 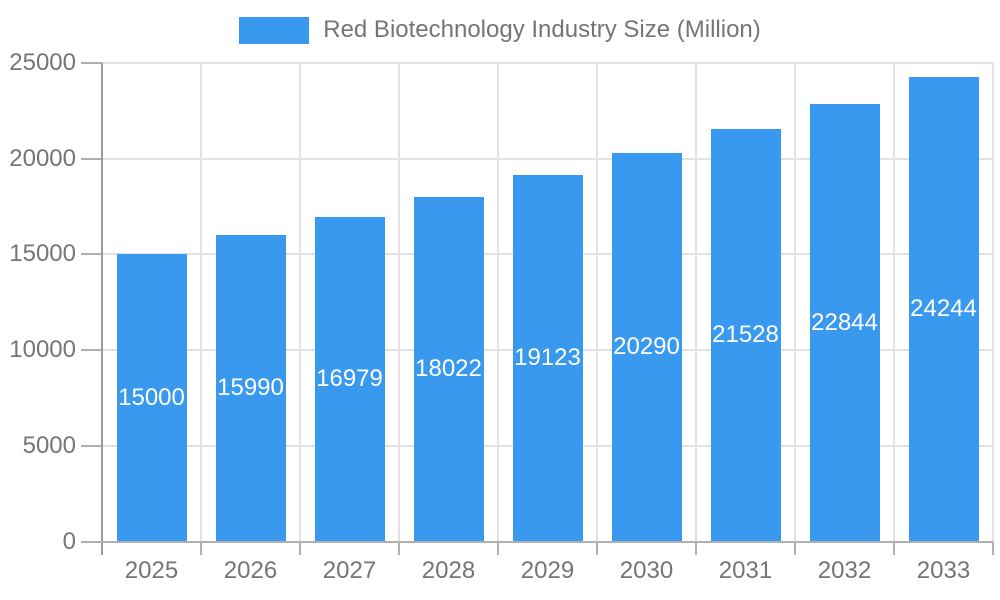 I want to click on y-tick-label: 5000, so click(x=49, y=445).